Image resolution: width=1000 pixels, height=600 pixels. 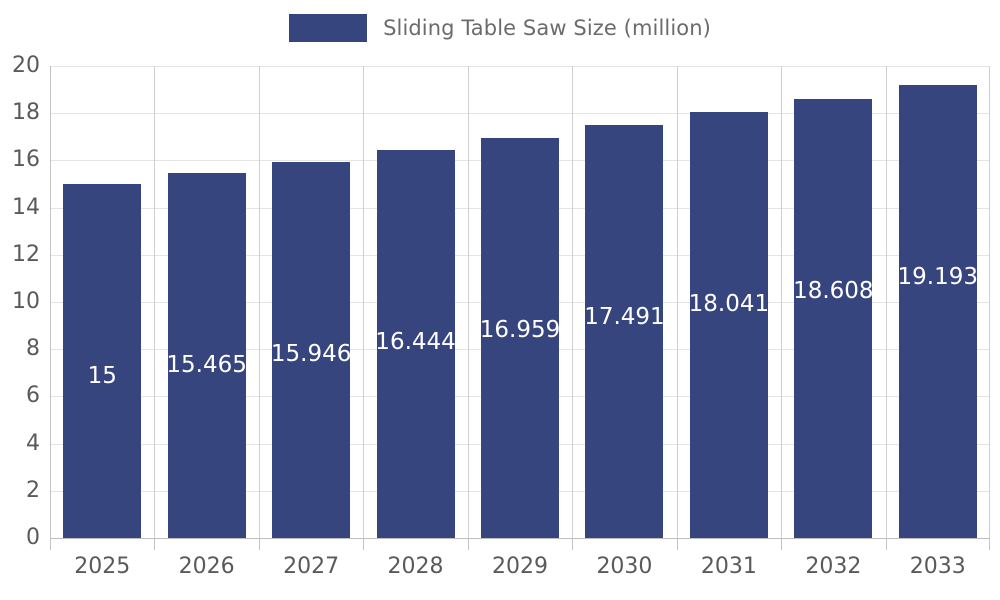 What do you see at coordinates (26, 65) in the screenshot?
I see `y-axis-tick-label: 20` at bounding box center [26, 65].